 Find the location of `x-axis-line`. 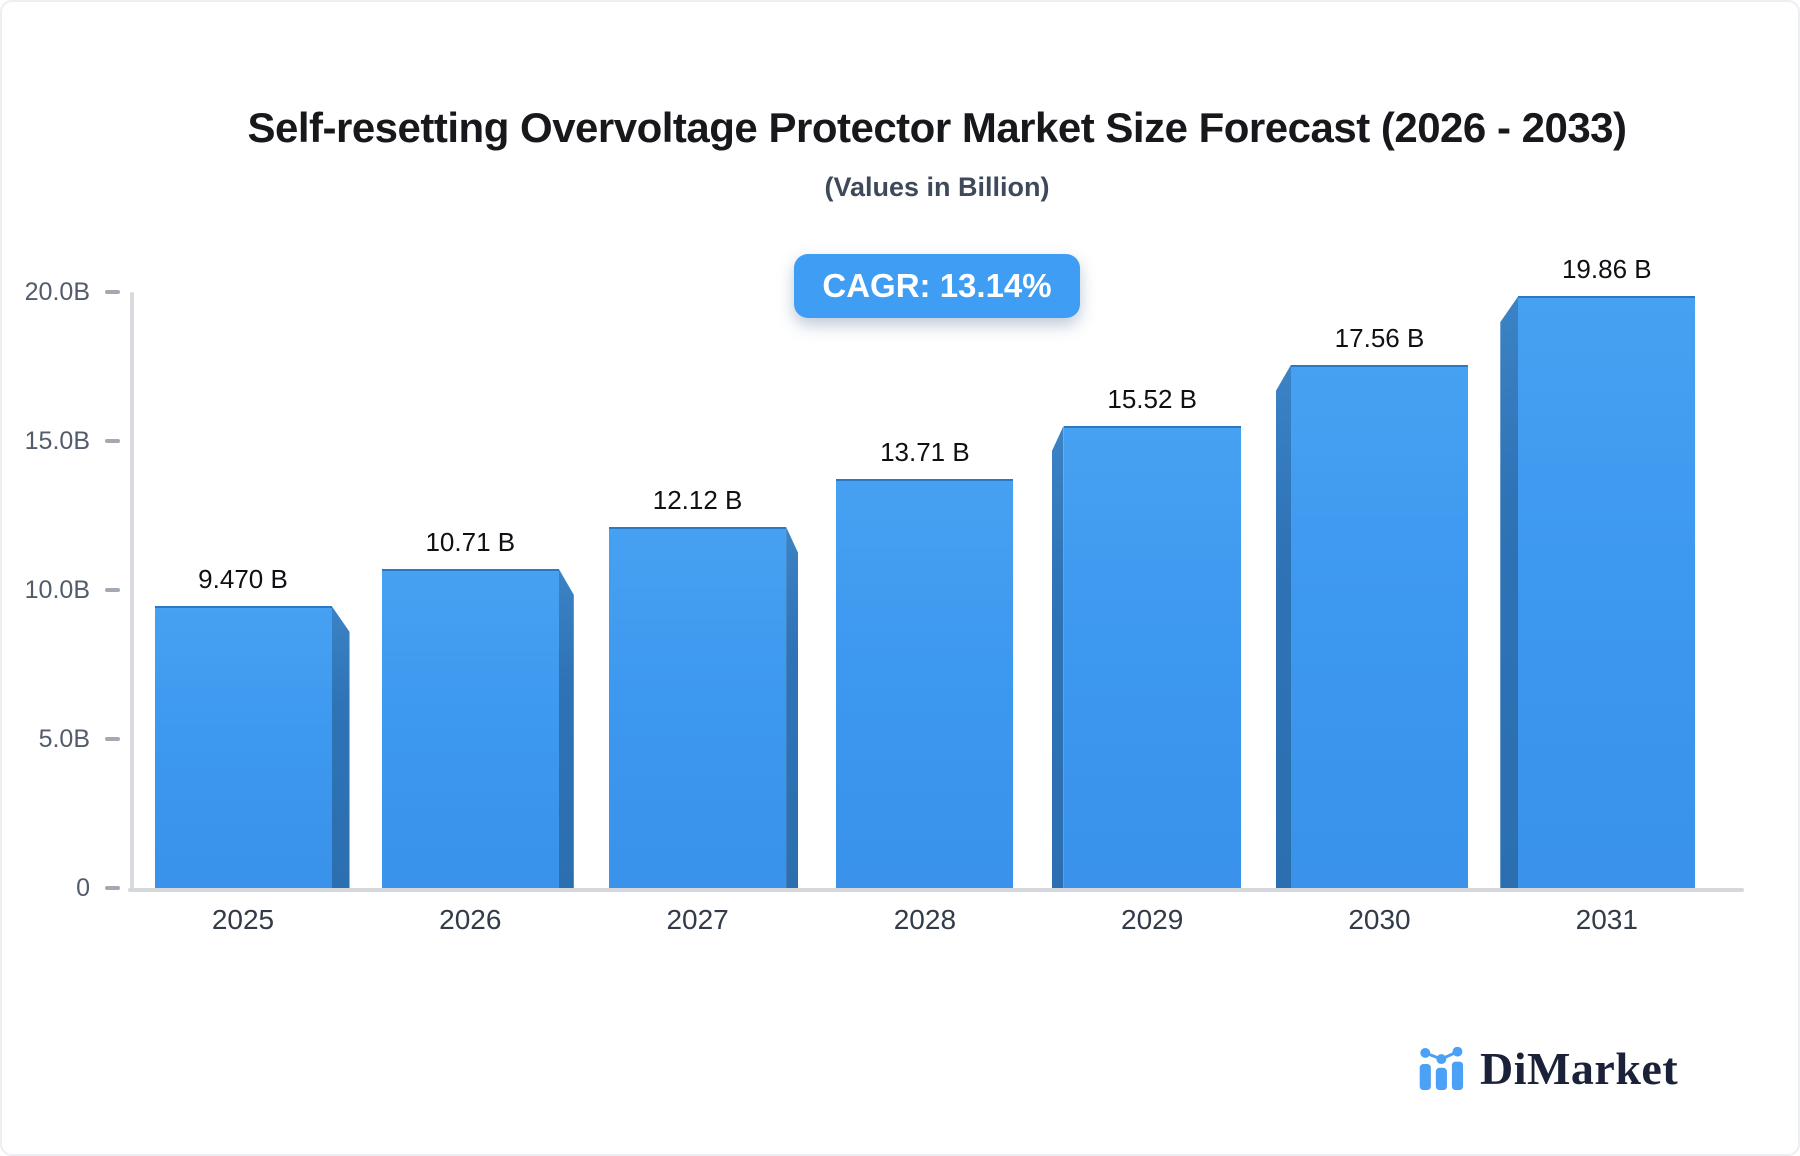

x-axis-line is located at coordinates (936, 890).